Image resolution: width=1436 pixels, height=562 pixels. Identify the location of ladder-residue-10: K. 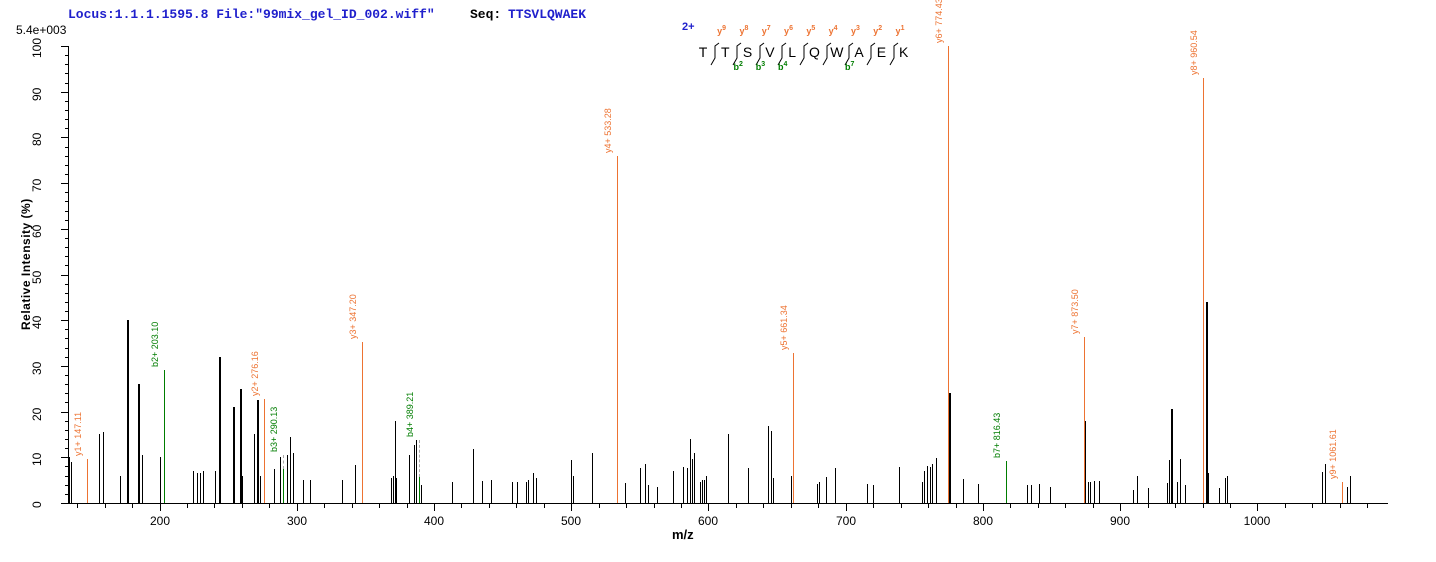
(904, 52).